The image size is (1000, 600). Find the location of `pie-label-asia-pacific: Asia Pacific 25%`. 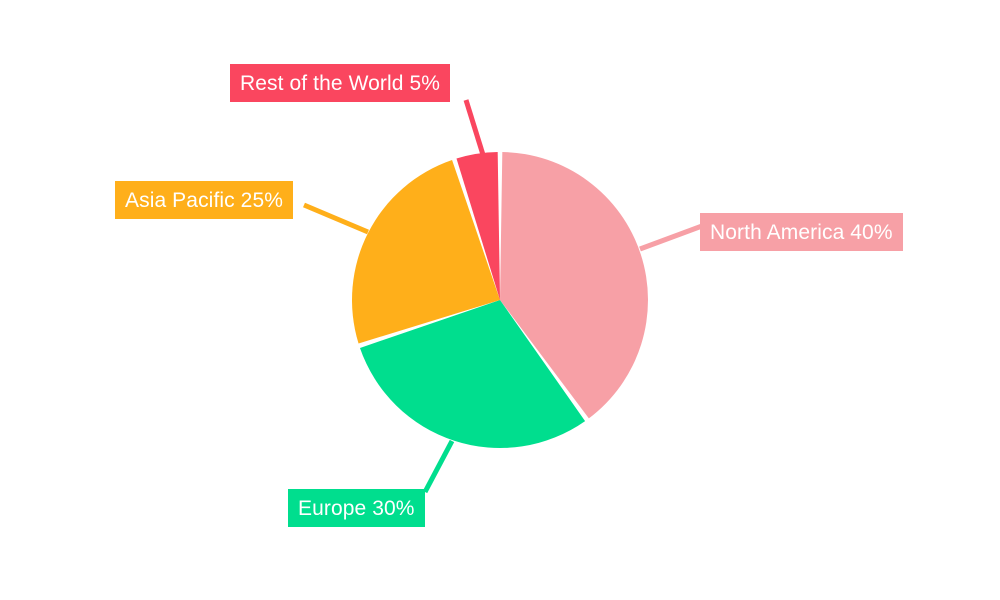

pie-label-asia-pacific: Asia Pacific 25% is located at coordinates (204, 200).